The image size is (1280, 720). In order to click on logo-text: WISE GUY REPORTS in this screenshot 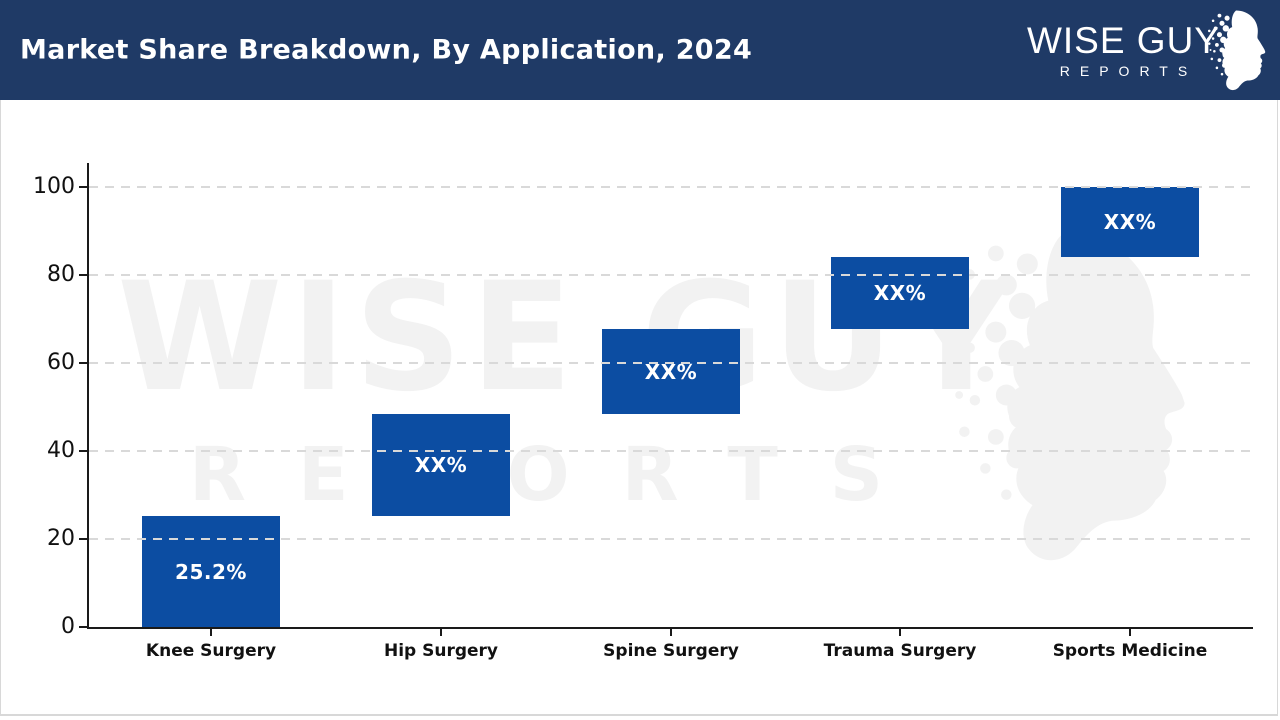, I will do `click(1123, 50)`.